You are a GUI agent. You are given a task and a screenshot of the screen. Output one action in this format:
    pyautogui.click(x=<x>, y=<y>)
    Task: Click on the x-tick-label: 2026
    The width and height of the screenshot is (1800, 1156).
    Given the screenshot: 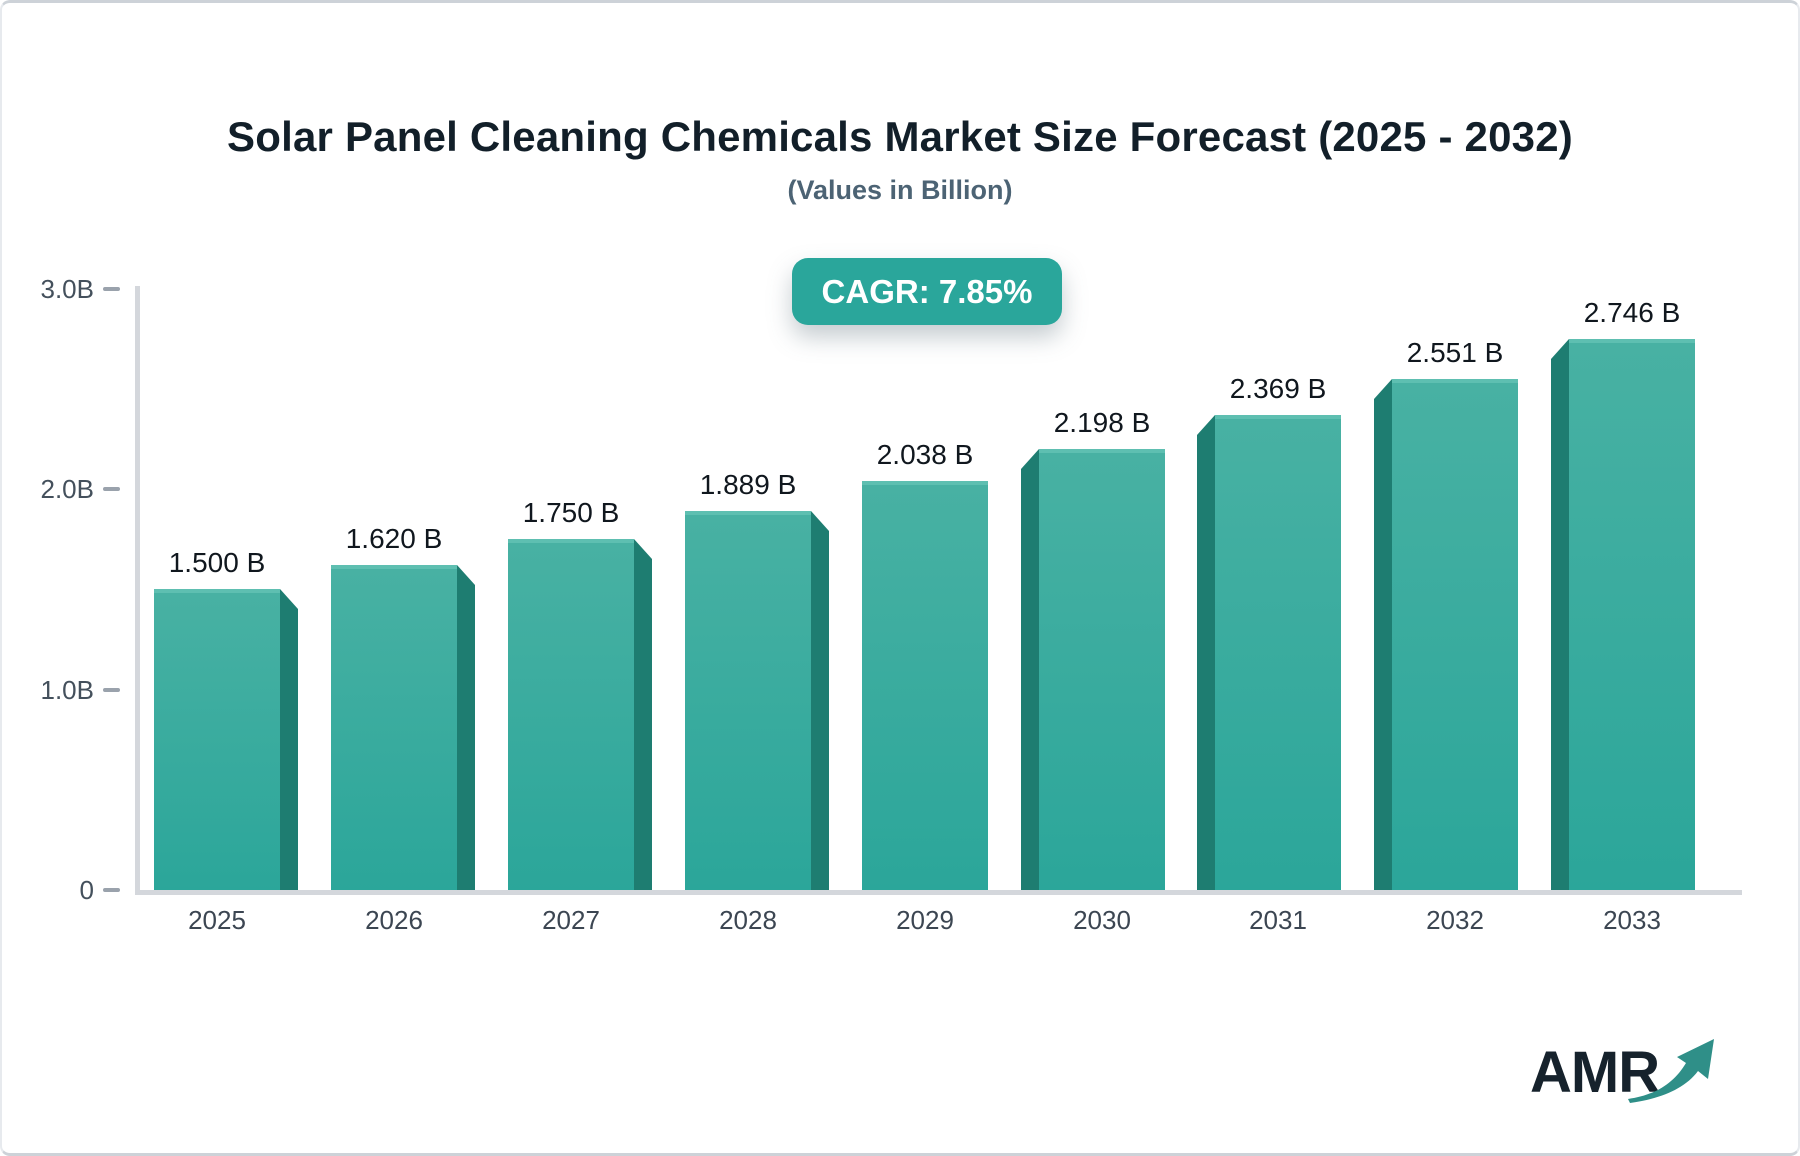 What is the action you would take?
    pyautogui.click(x=394, y=920)
    